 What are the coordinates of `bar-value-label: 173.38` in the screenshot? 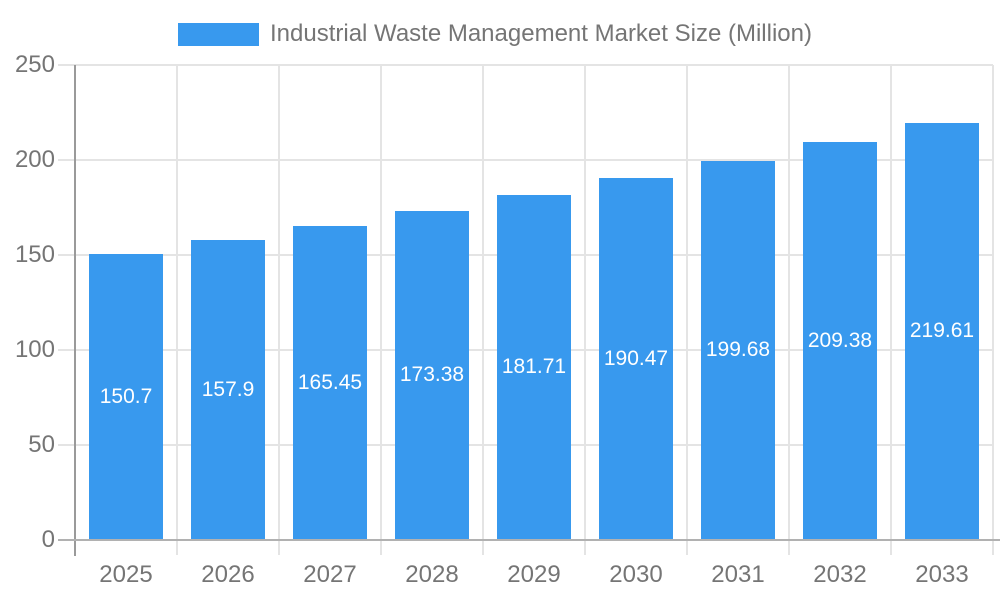 It's located at (432, 375).